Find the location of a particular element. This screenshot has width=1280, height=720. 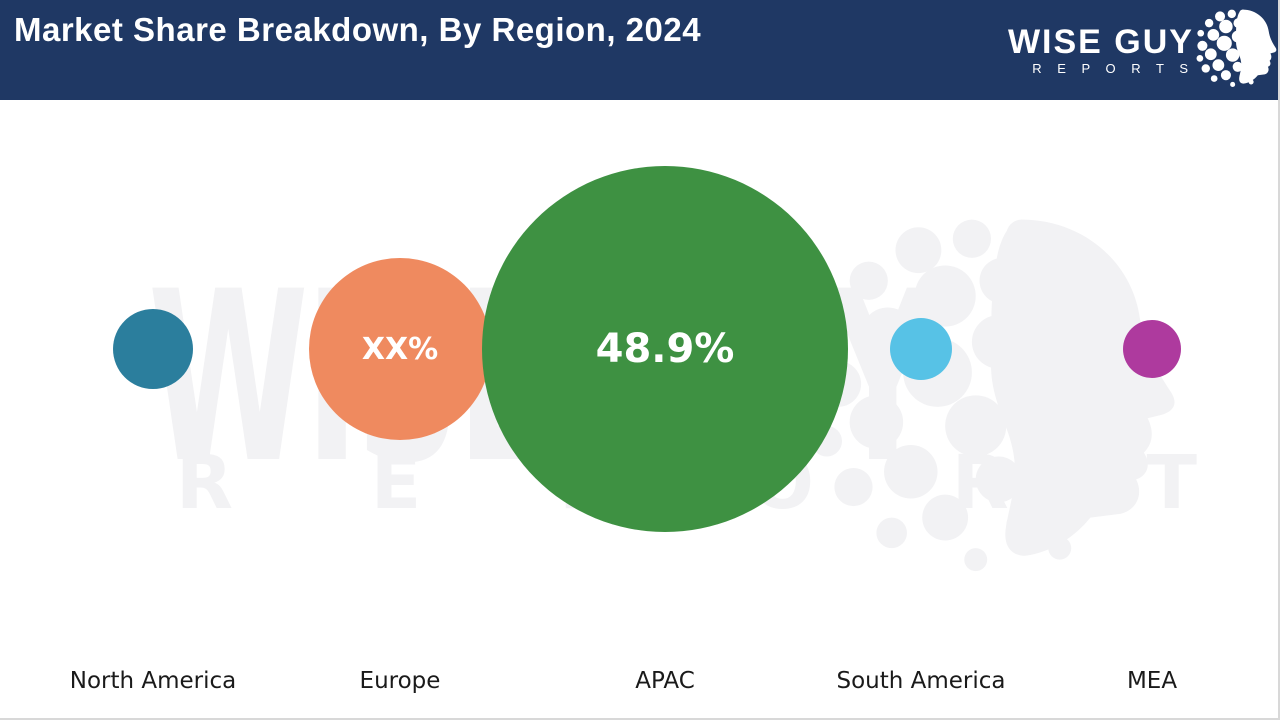

region-label-south-america: South America is located at coordinates (921, 681).